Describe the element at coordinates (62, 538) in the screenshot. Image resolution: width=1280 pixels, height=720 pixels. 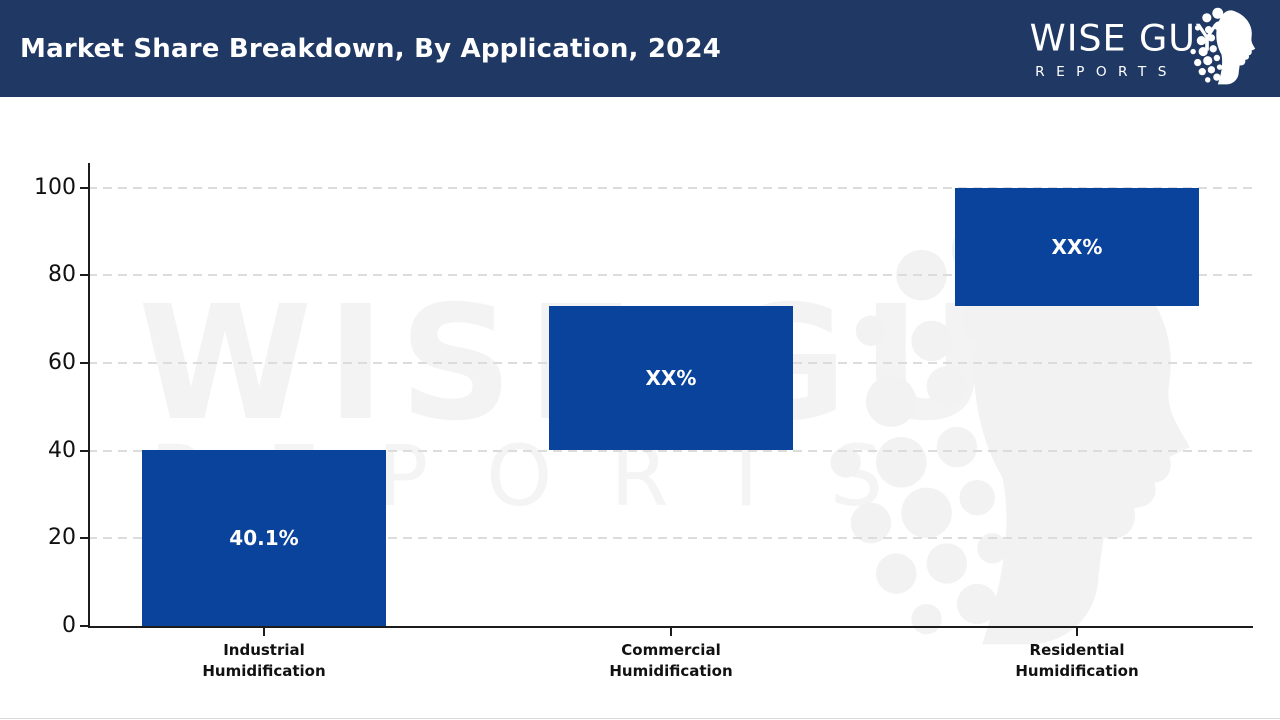
I see `y-tick-label-20: 20` at that location.